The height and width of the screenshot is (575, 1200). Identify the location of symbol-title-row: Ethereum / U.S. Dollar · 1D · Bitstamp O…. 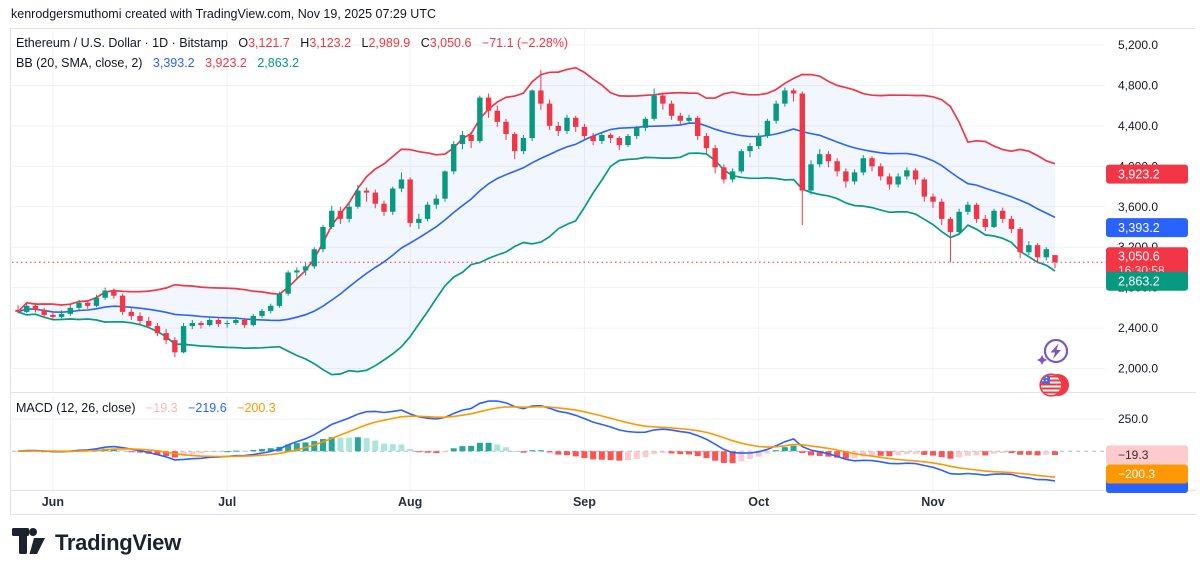
(292, 43).